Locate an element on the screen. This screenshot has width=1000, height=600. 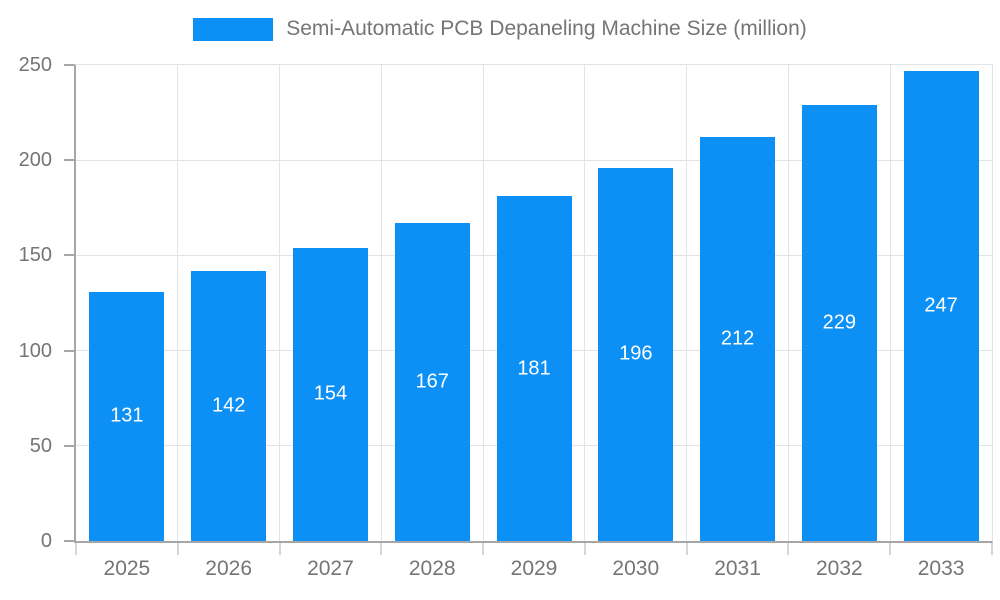
bar-value-label: 229 is located at coordinates (839, 322).